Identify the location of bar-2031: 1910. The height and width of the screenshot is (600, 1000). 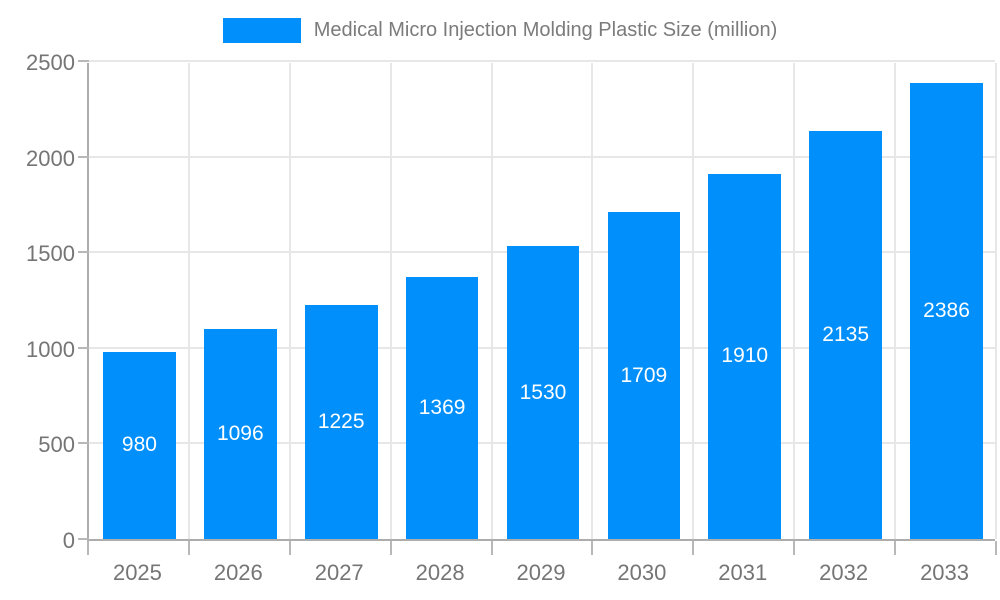
(745, 356).